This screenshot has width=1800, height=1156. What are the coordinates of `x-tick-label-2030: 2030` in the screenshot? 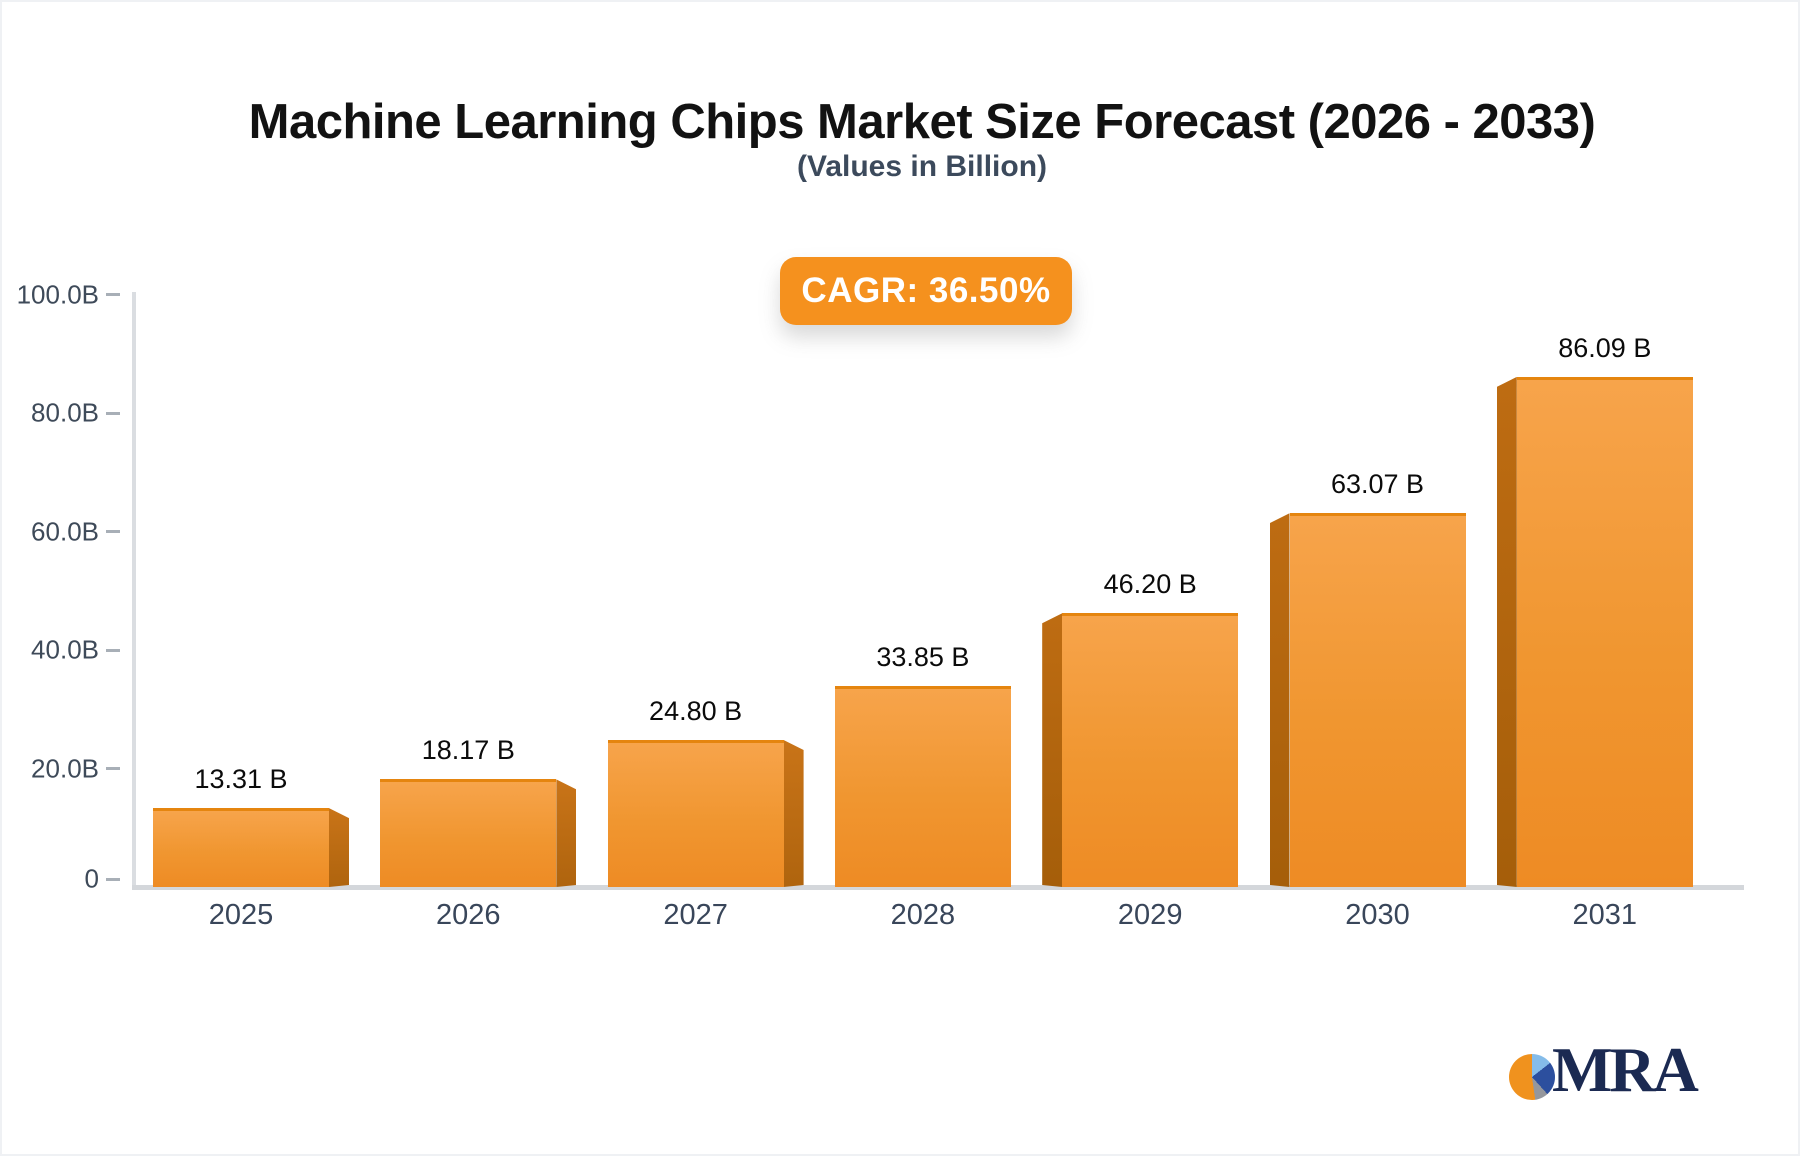 It's located at (1377, 915).